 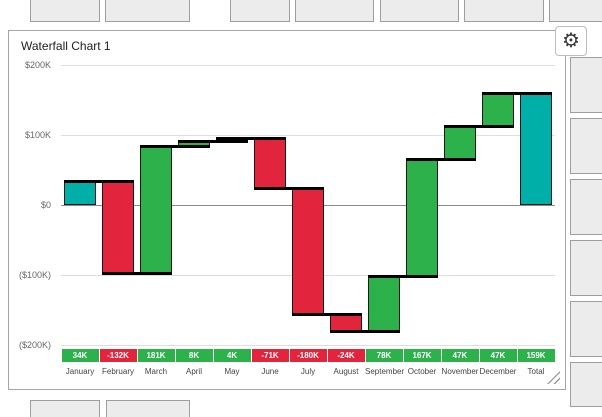 What do you see at coordinates (66, 46) in the screenshot?
I see `widget-title: Waterfall Chart 1` at bounding box center [66, 46].